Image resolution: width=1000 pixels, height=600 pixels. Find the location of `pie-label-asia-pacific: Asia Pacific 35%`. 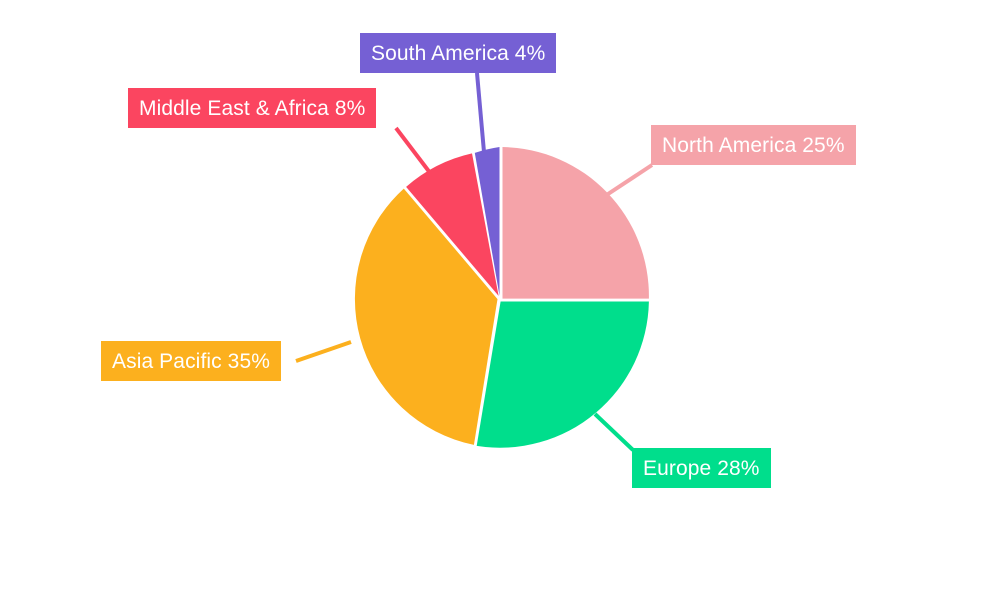

pie-label-asia-pacific: Asia Pacific 35% is located at coordinates (191, 361).